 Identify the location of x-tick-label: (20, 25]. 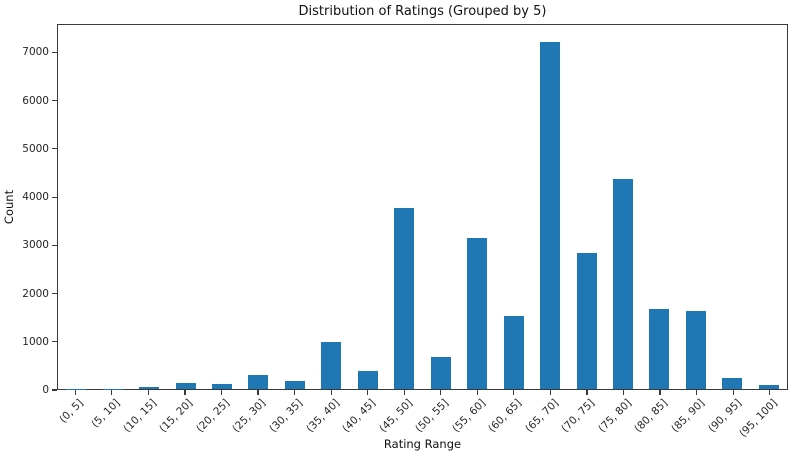
(213, 416).